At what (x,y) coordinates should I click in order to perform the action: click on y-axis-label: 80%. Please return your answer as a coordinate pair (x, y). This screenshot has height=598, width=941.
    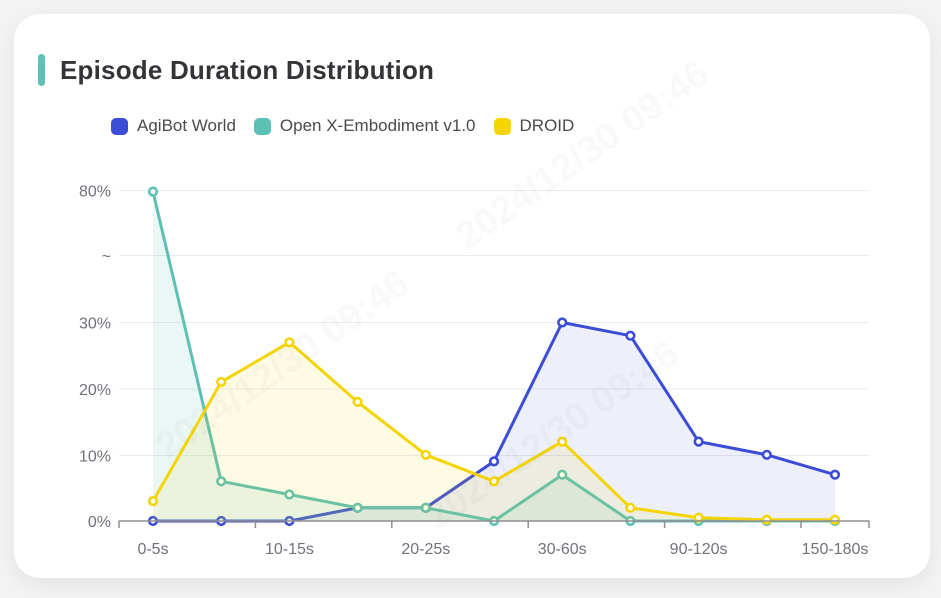
    Looking at the image, I should click on (95, 192).